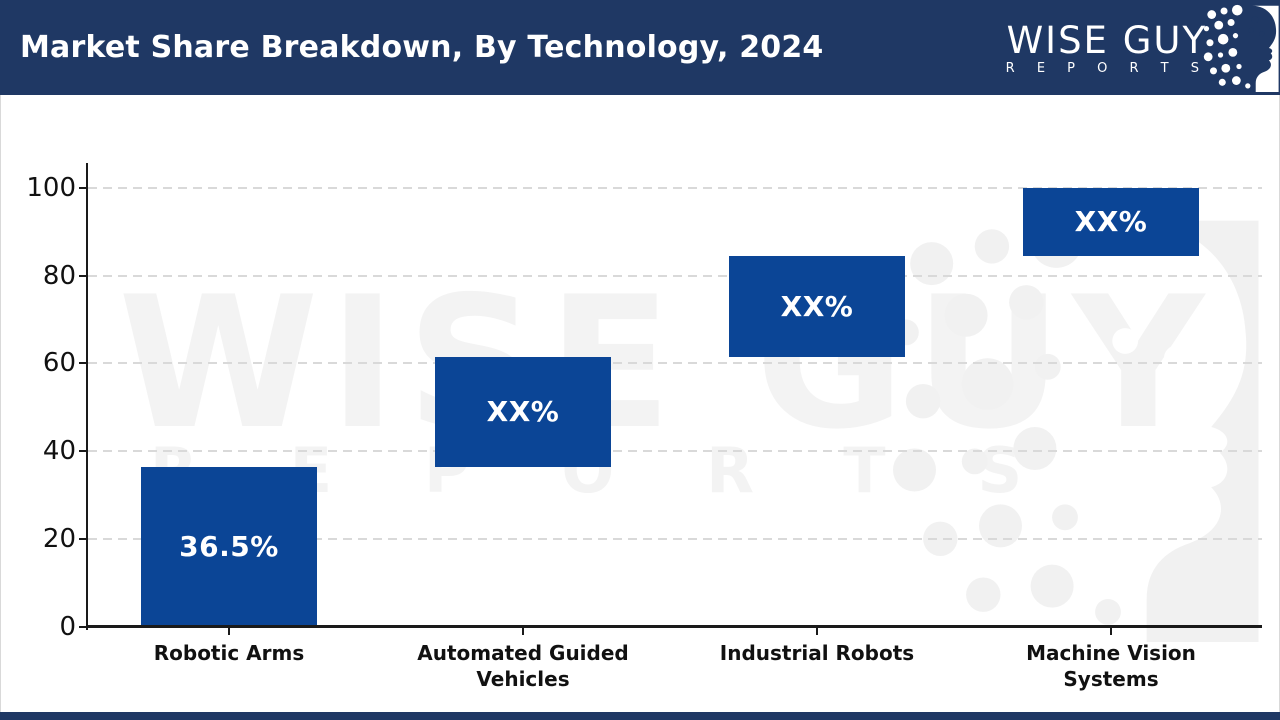  I want to click on x-category-label: Machine Vision Systems, so click(1111, 666).